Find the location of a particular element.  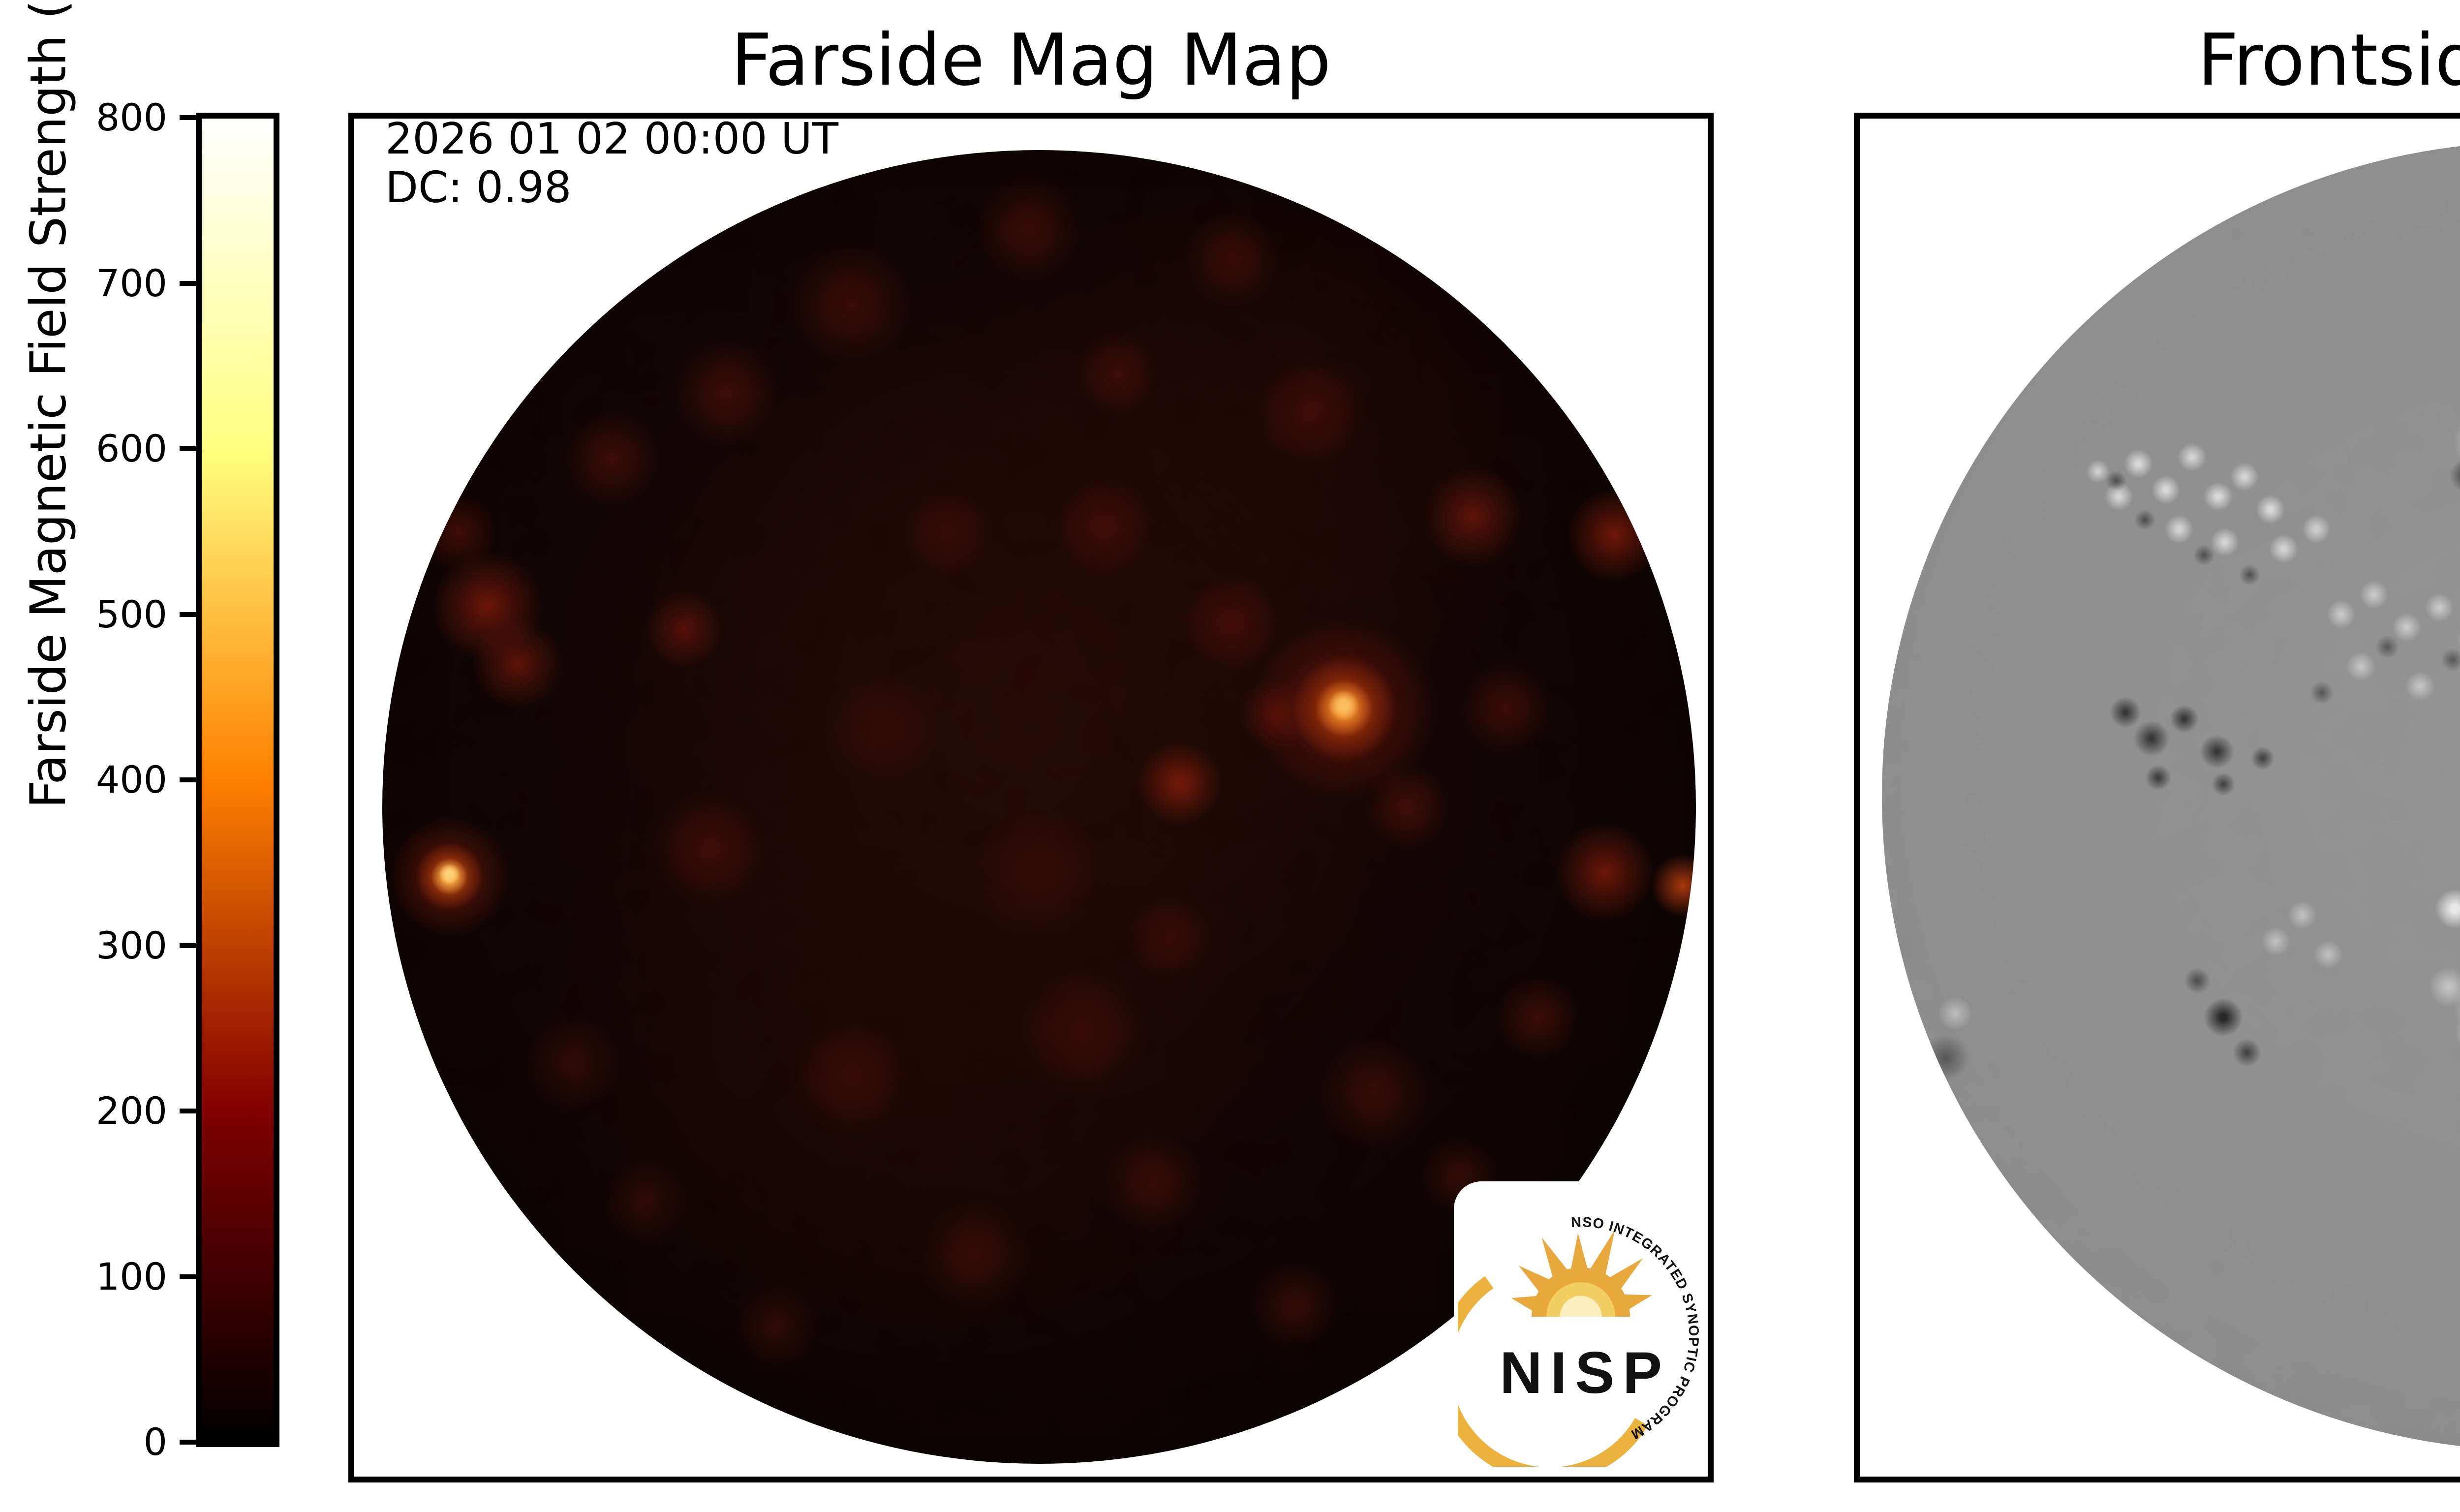

nisp-logo: NISP NSO INTEGRATED SYNOPTIC PROGRAM is located at coordinates (1581, 1329).